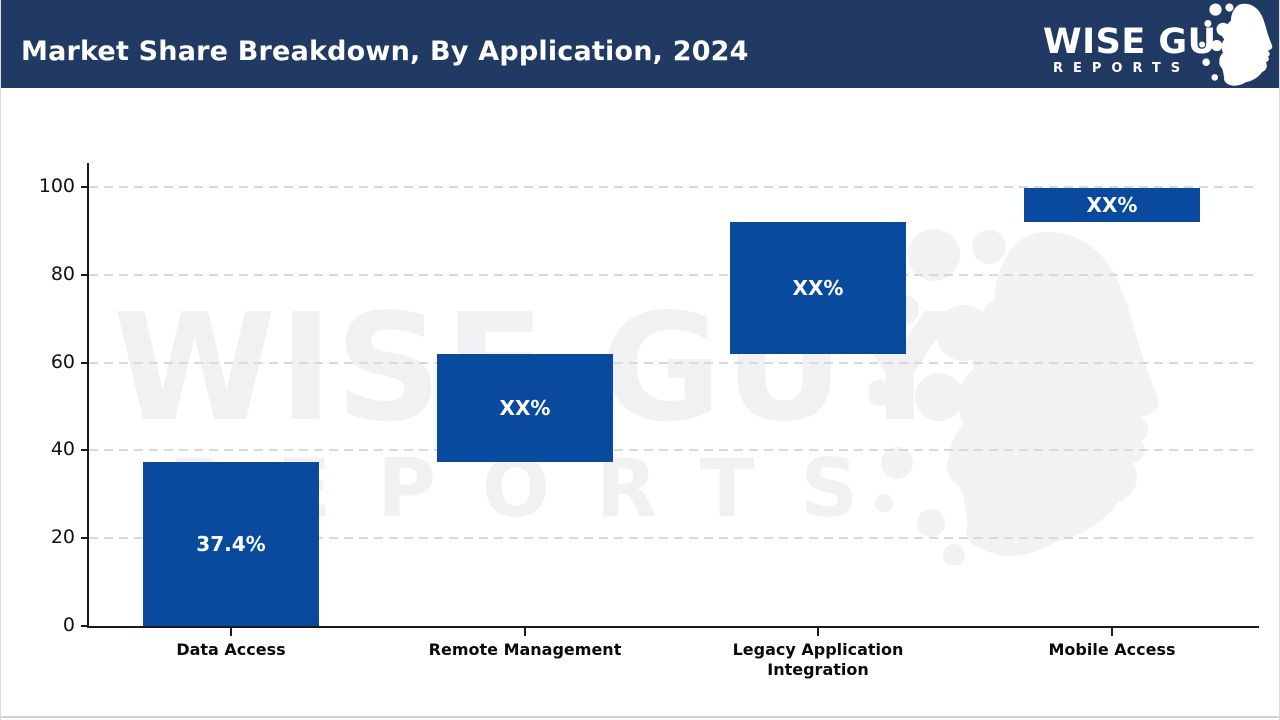 This screenshot has width=1280, height=720. What do you see at coordinates (673, 627) in the screenshot?
I see `x-axis-spine` at bounding box center [673, 627].